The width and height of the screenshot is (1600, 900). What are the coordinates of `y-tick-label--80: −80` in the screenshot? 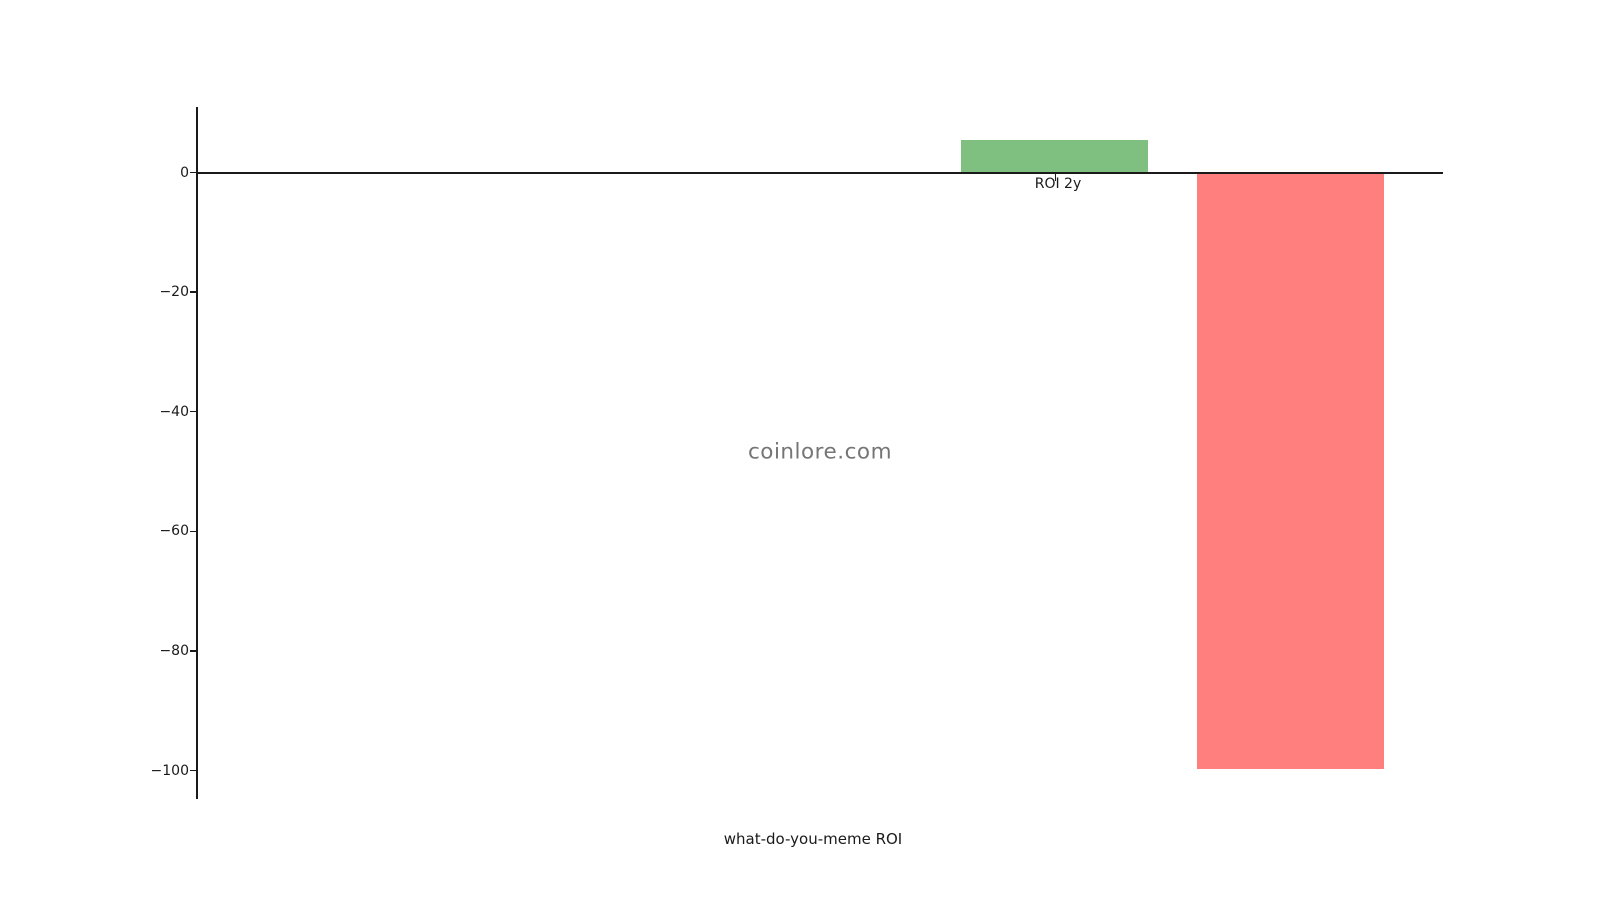 It's located at (174, 650).